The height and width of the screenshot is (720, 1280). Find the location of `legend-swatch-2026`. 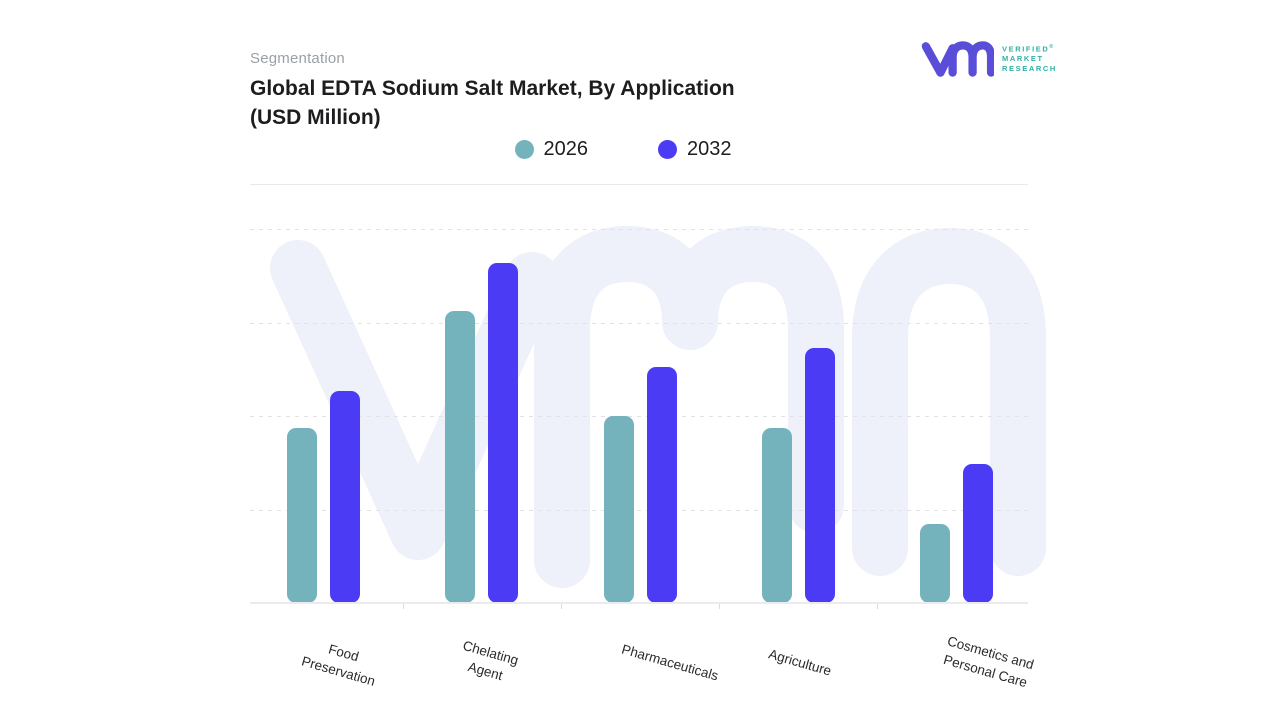

legend-swatch-2026 is located at coordinates (524, 149).